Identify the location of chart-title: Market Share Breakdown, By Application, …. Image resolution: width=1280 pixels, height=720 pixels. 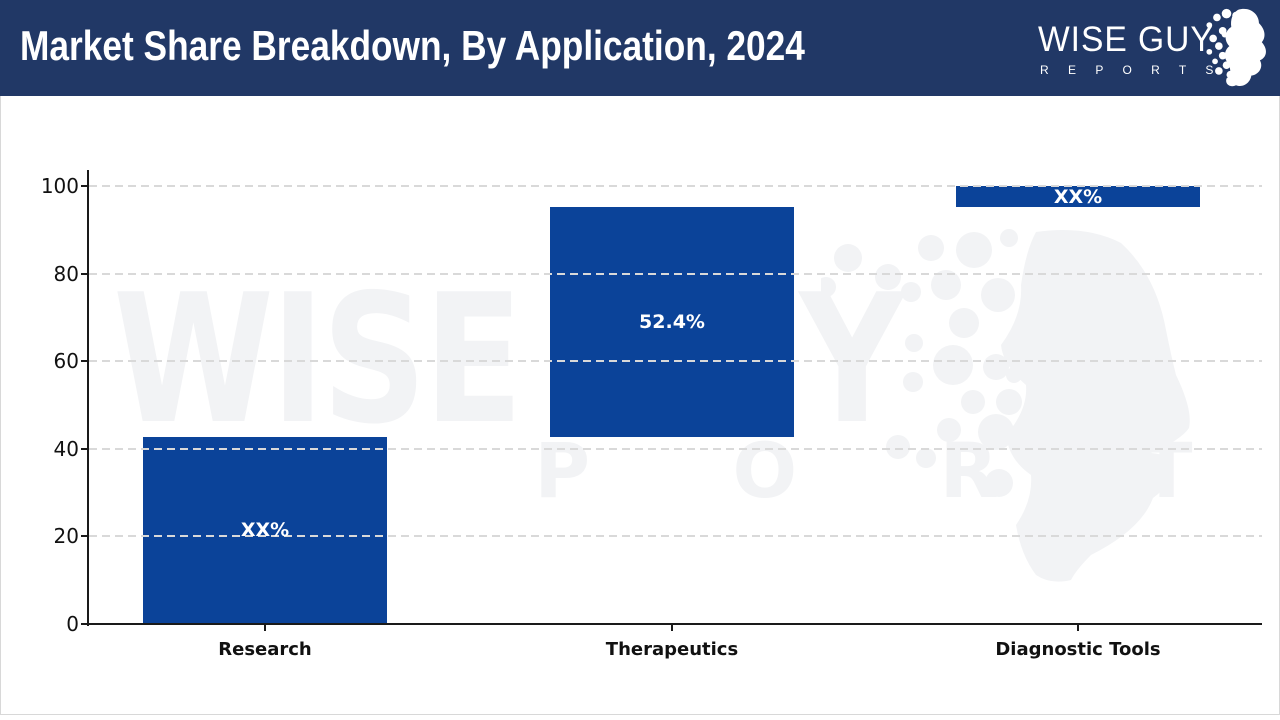
(412, 46).